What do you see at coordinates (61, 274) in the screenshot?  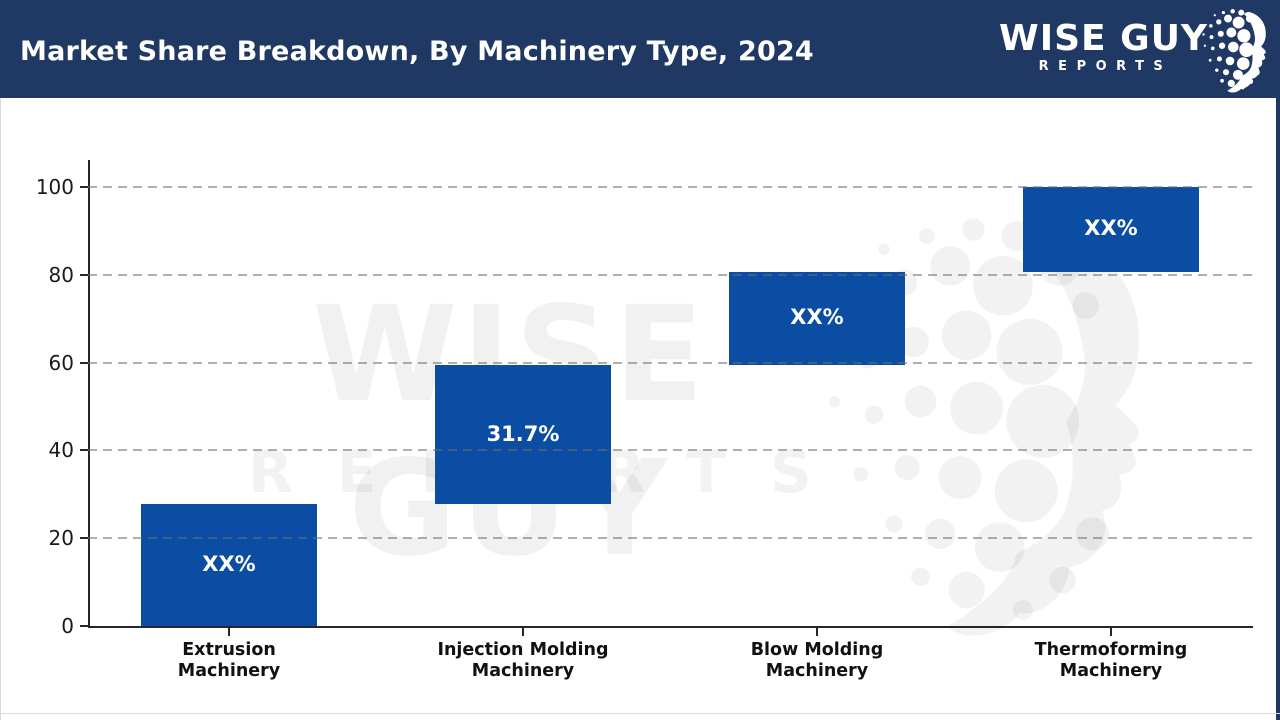 I see `y-tick-label: 80` at bounding box center [61, 274].